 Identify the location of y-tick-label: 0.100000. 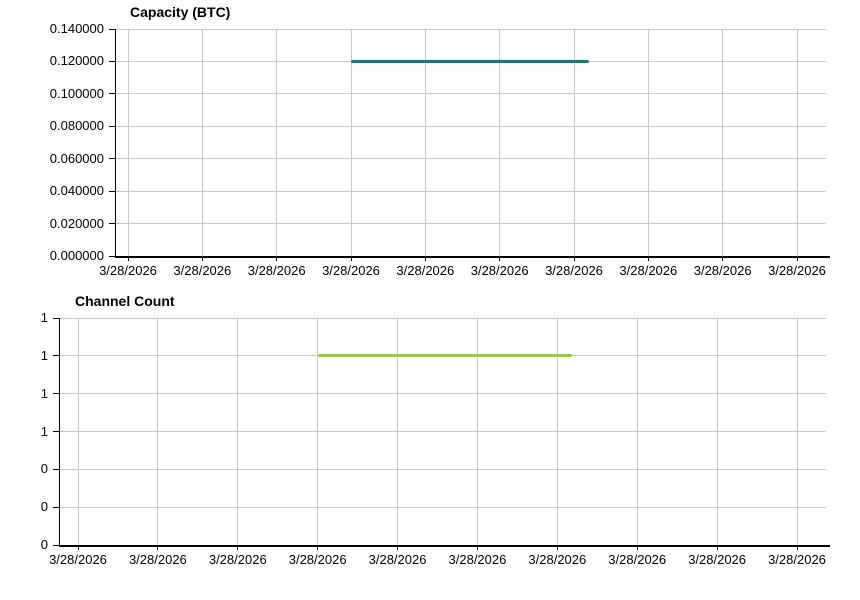
(76, 93).